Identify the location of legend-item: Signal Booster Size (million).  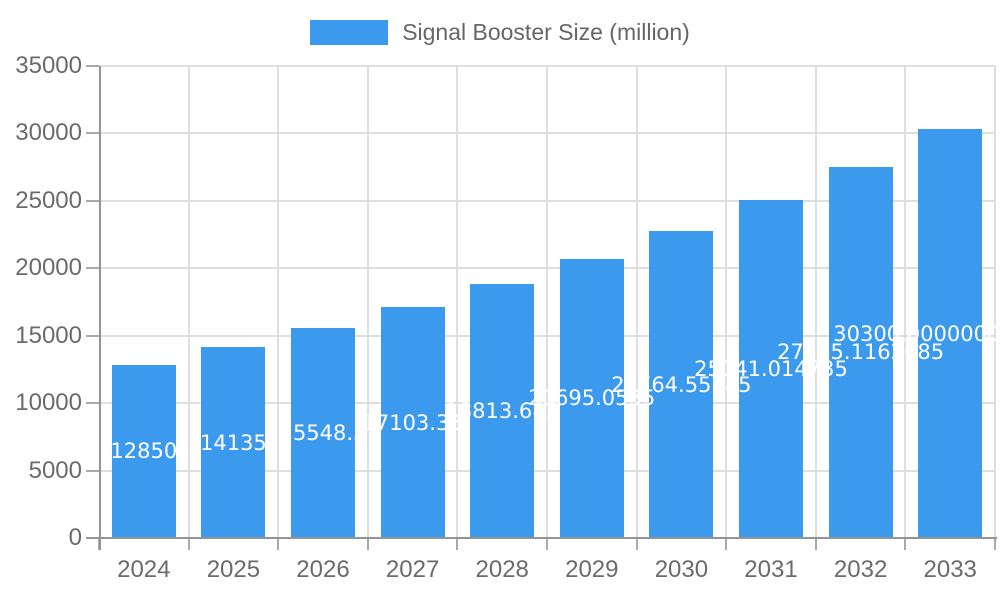
(500, 32).